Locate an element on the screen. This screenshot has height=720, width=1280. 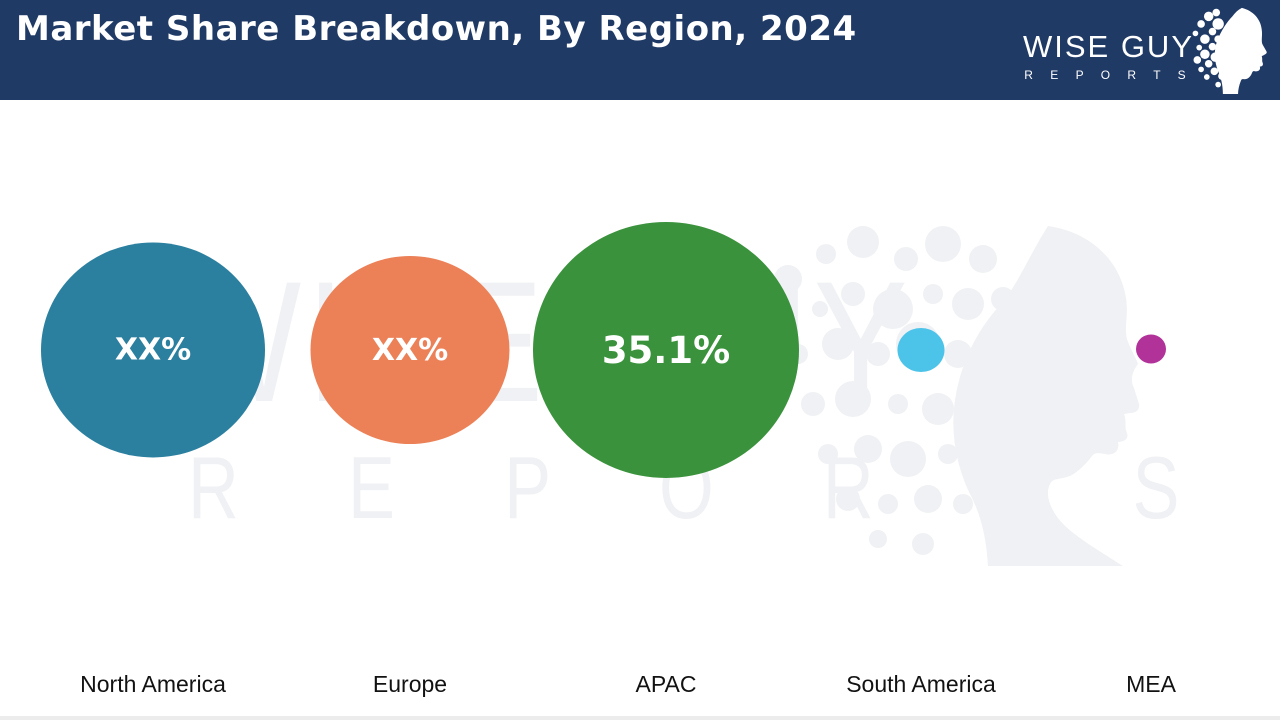
category-label-south-america: South America is located at coordinates (921, 684).